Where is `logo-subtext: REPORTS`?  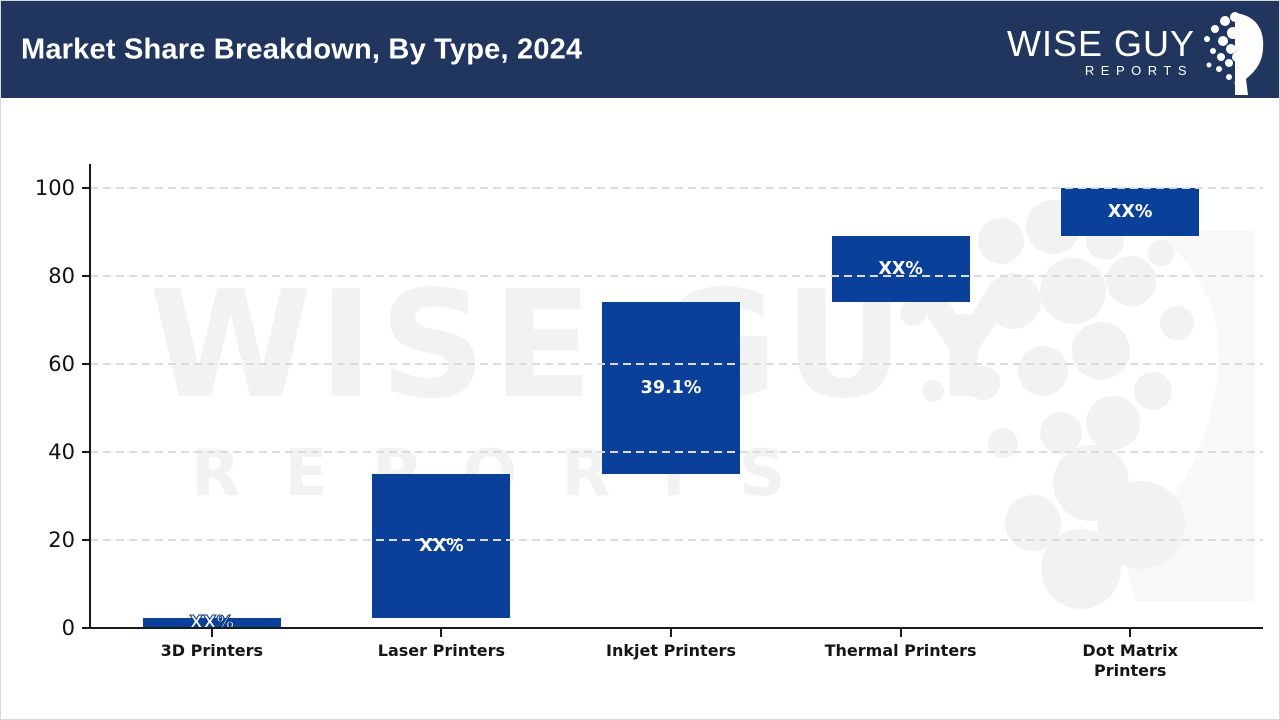
logo-subtext: REPORTS is located at coordinates (1138, 70).